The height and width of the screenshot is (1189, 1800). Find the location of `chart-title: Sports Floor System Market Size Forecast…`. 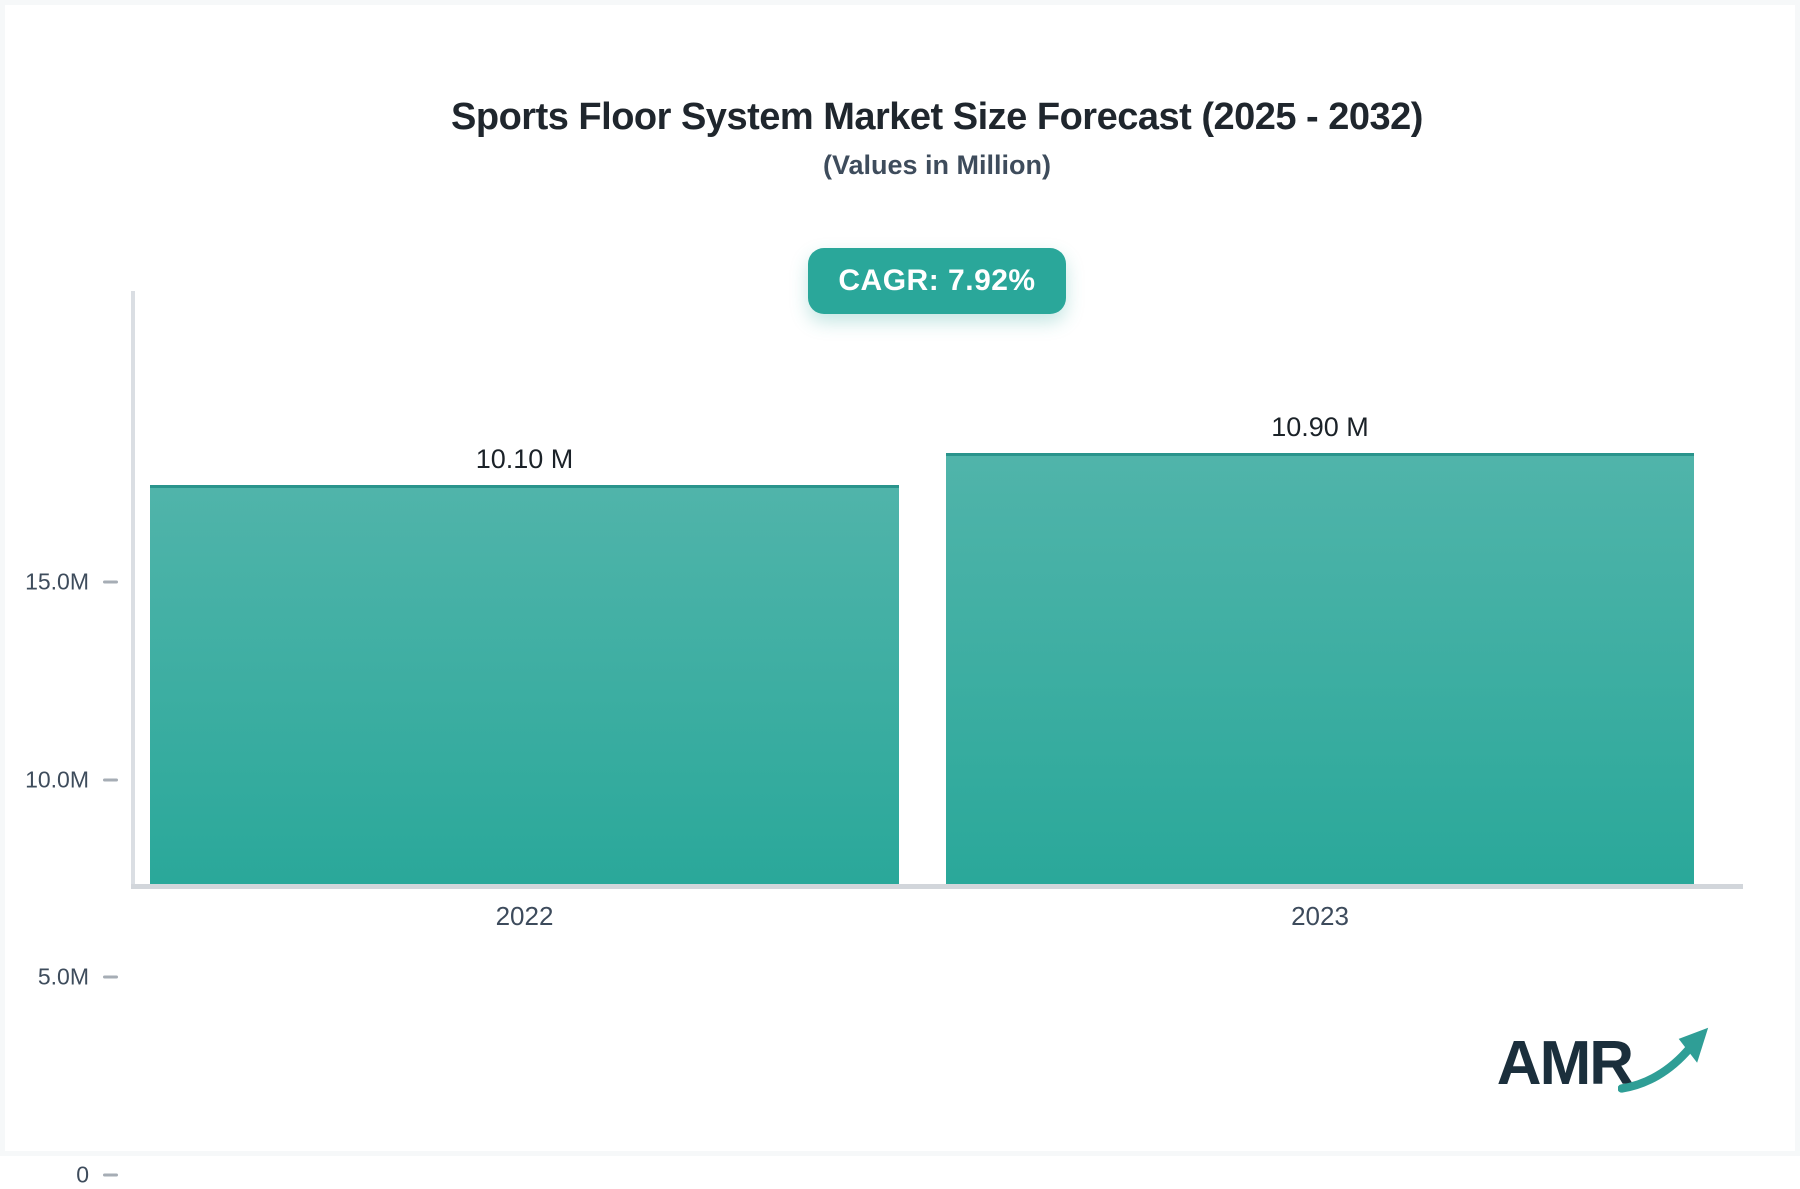

chart-title: Sports Floor System Market Size Forecast… is located at coordinates (937, 118).